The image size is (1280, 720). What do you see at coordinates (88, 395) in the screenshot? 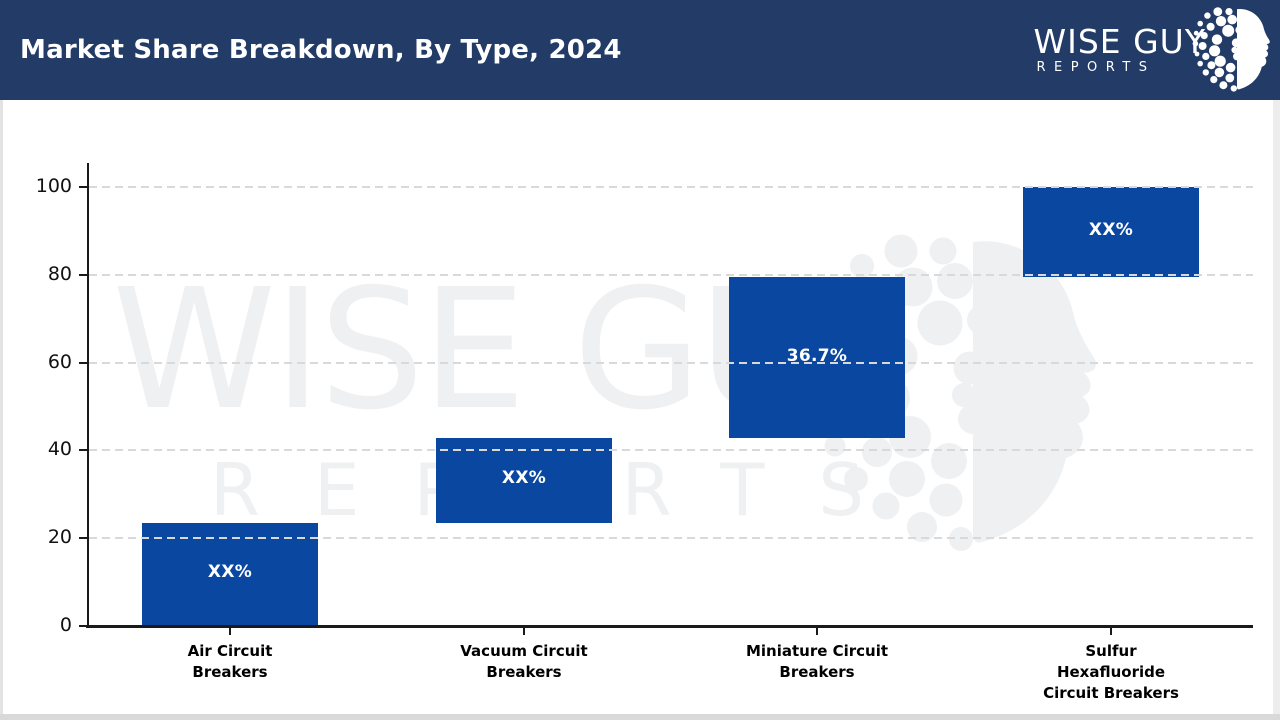
I see `y-axis-line` at bounding box center [88, 395].